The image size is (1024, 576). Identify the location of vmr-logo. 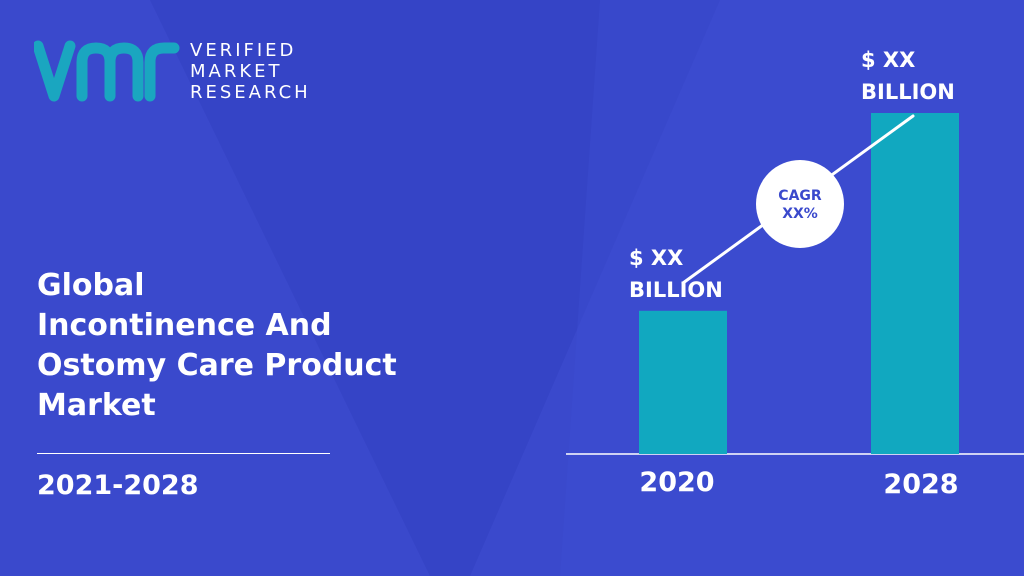
(107, 71).